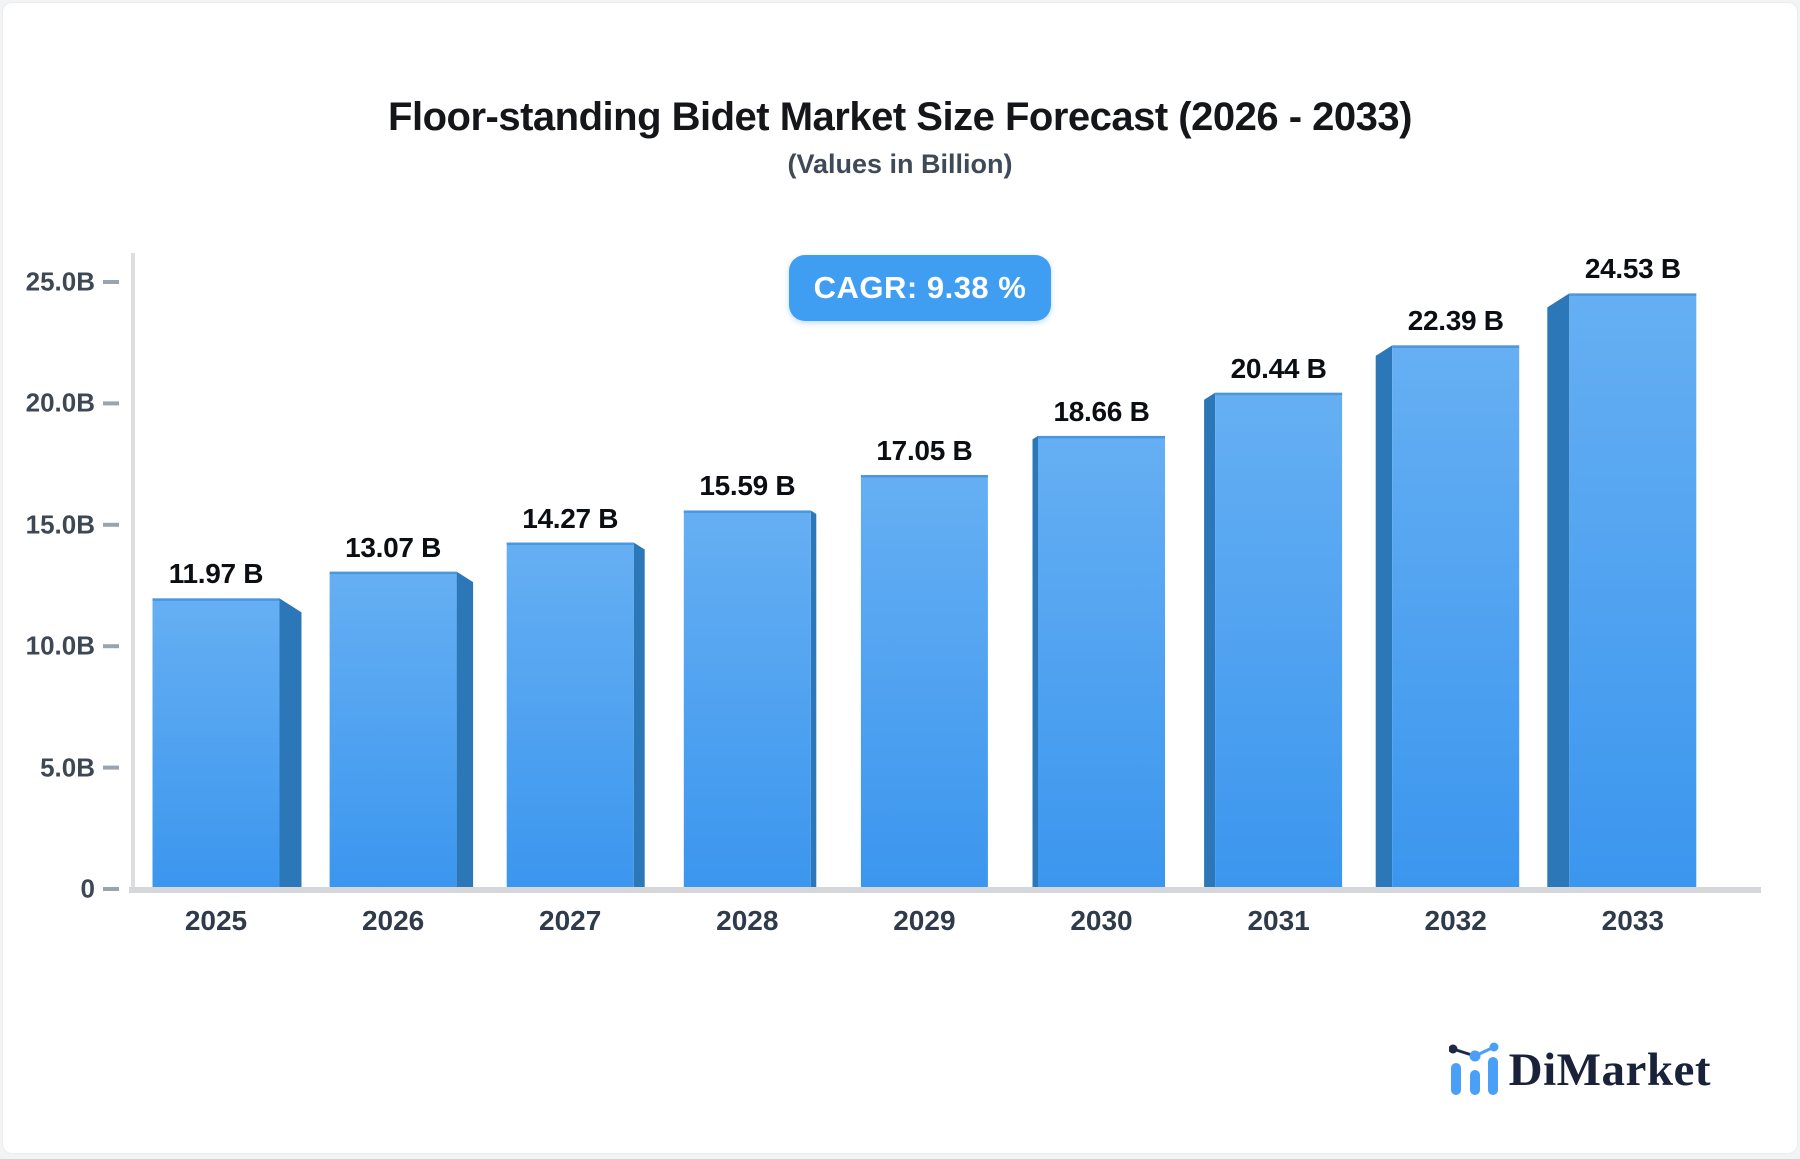  I want to click on x-axis-year-label: 2025, so click(216, 920).